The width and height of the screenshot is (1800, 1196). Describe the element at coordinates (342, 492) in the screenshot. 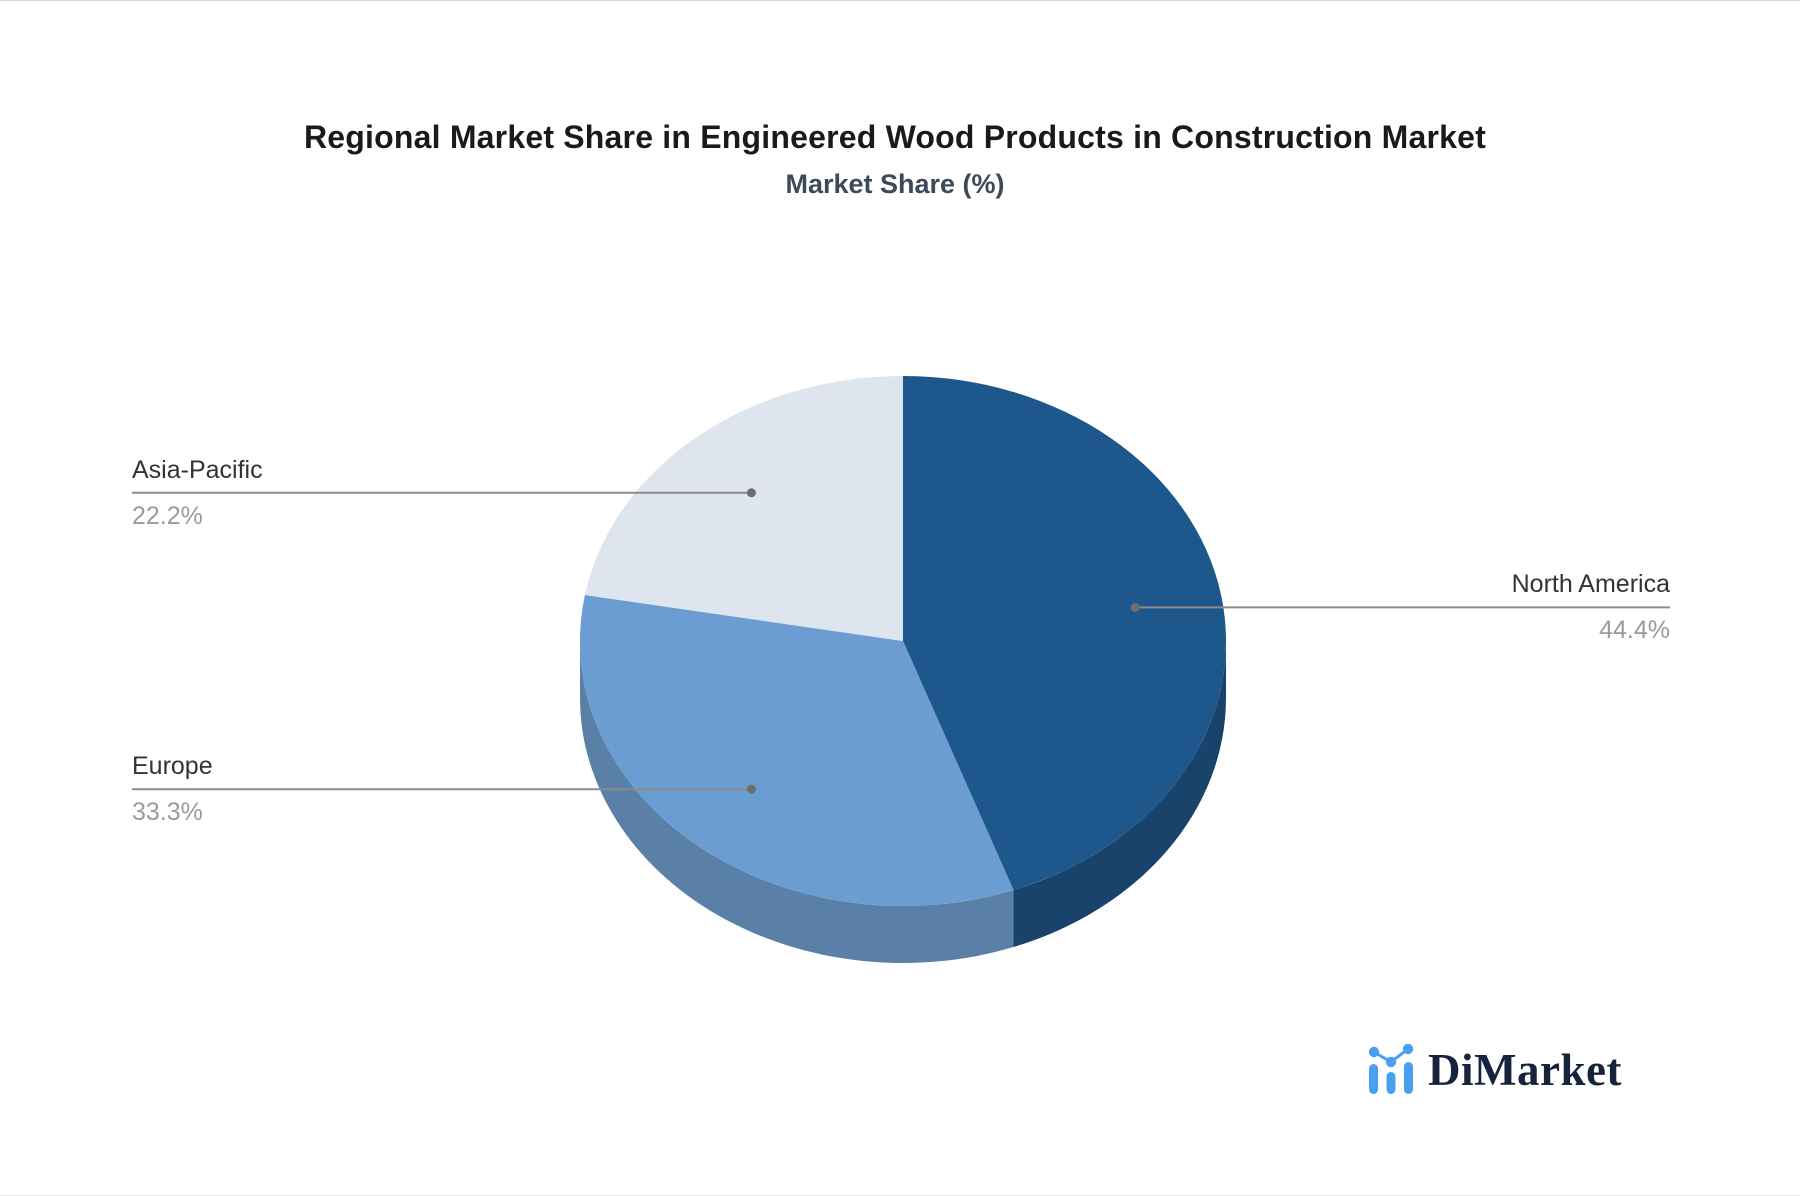

I see `slice-callout: Asia-Pacific 22.2%` at that location.